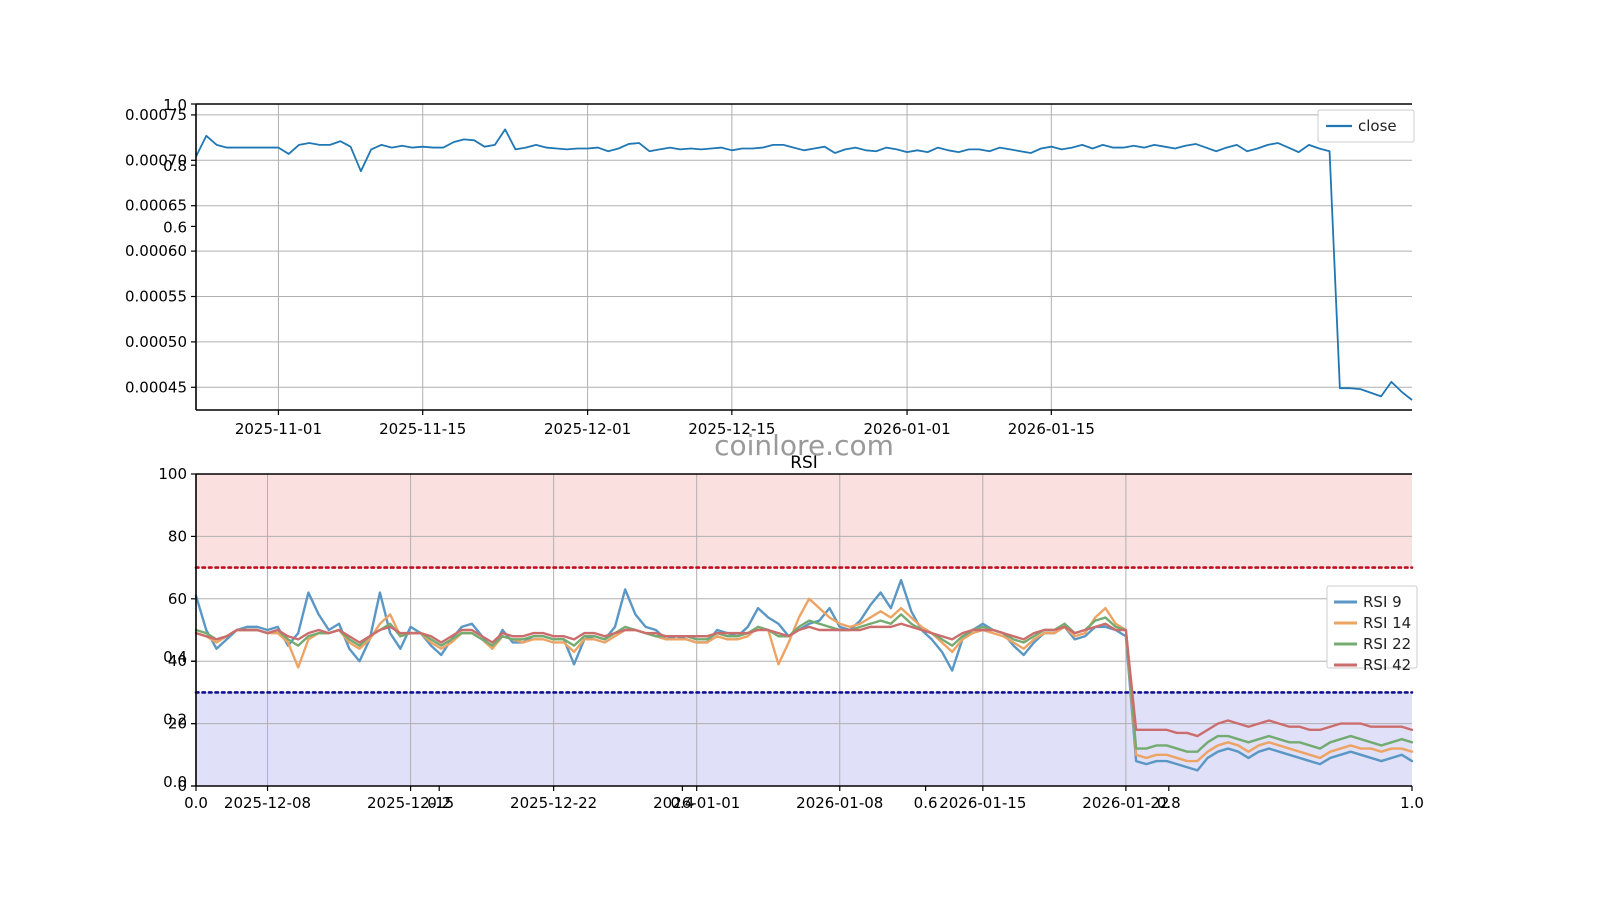 The height and width of the screenshot is (900, 1600). What do you see at coordinates (156, 115) in the screenshot?
I see `price-ytick-label: 0.00075` at bounding box center [156, 115].